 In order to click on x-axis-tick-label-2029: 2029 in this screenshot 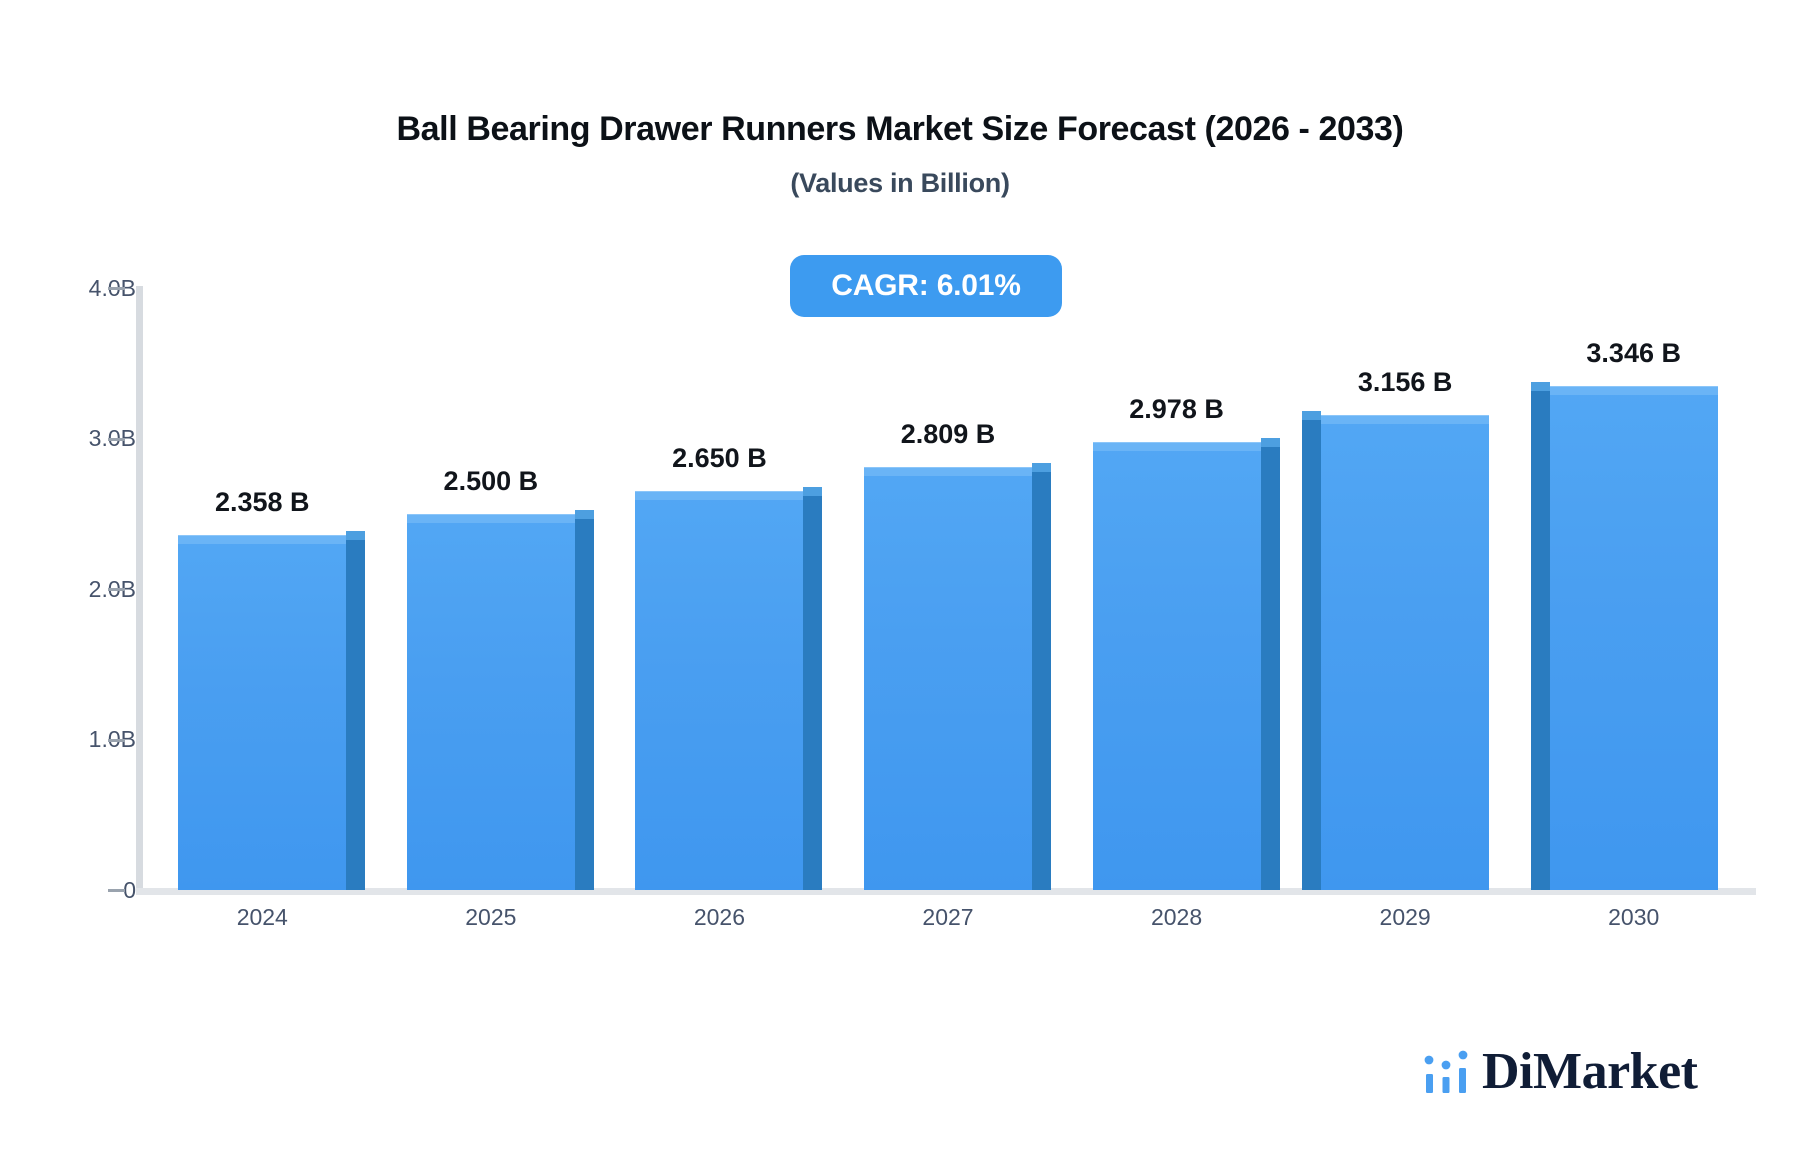, I will do `click(1405, 917)`.